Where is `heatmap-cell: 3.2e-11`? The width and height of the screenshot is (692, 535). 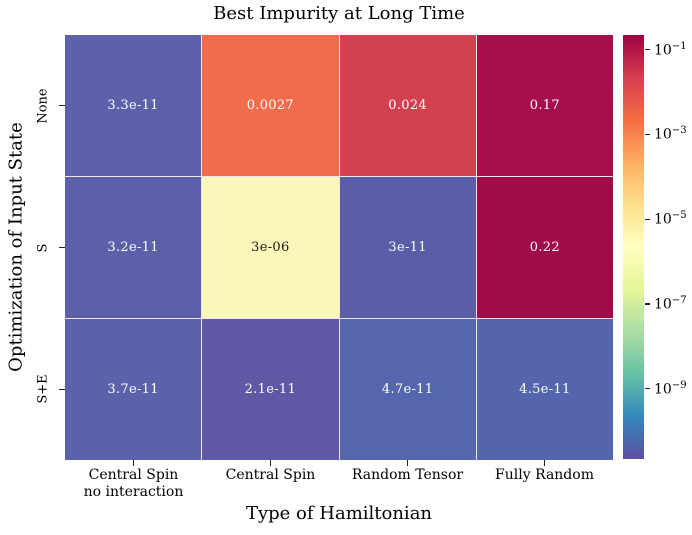
heatmap-cell: 3.2e-11 is located at coordinates (133, 247).